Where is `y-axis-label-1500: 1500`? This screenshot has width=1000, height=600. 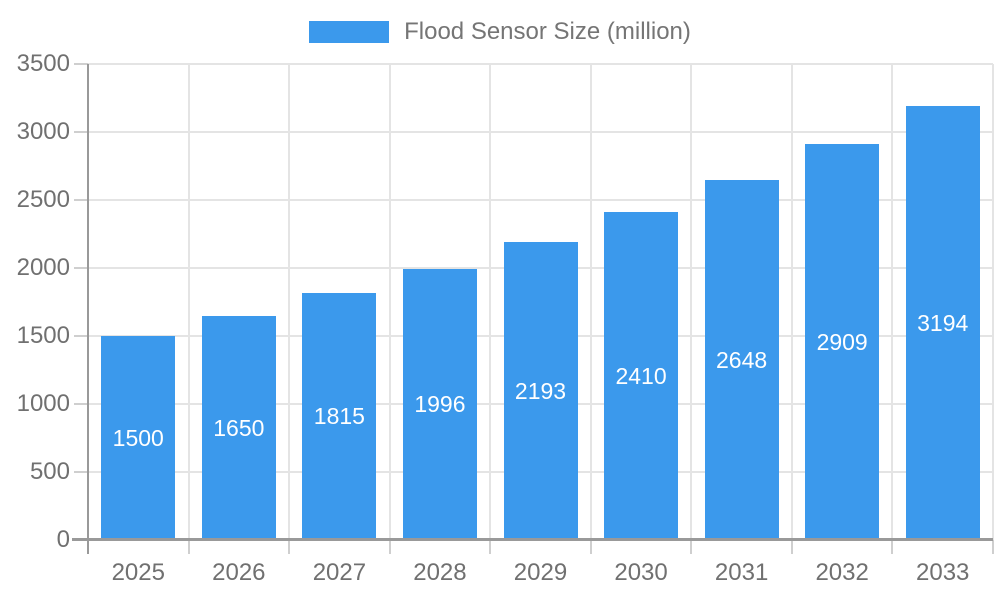 y-axis-label-1500: 1500 is located at coordinates (43, 335).